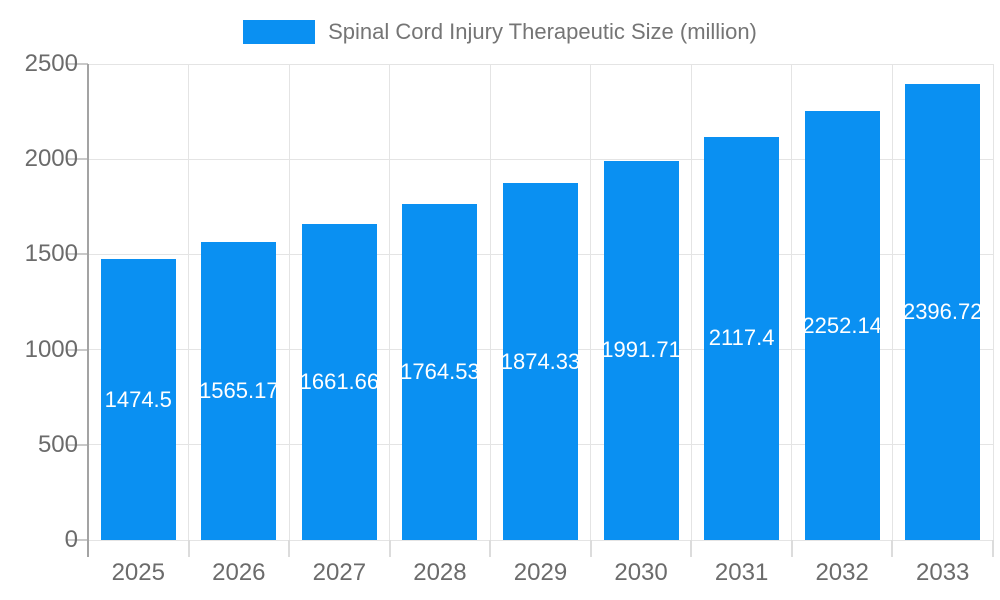 Image resolution: width=1000 pixels, height=600 pixels. Describe the element at coordinates (51, 159) in the screenshot. I see `y-tick-label: 2000` at that location.